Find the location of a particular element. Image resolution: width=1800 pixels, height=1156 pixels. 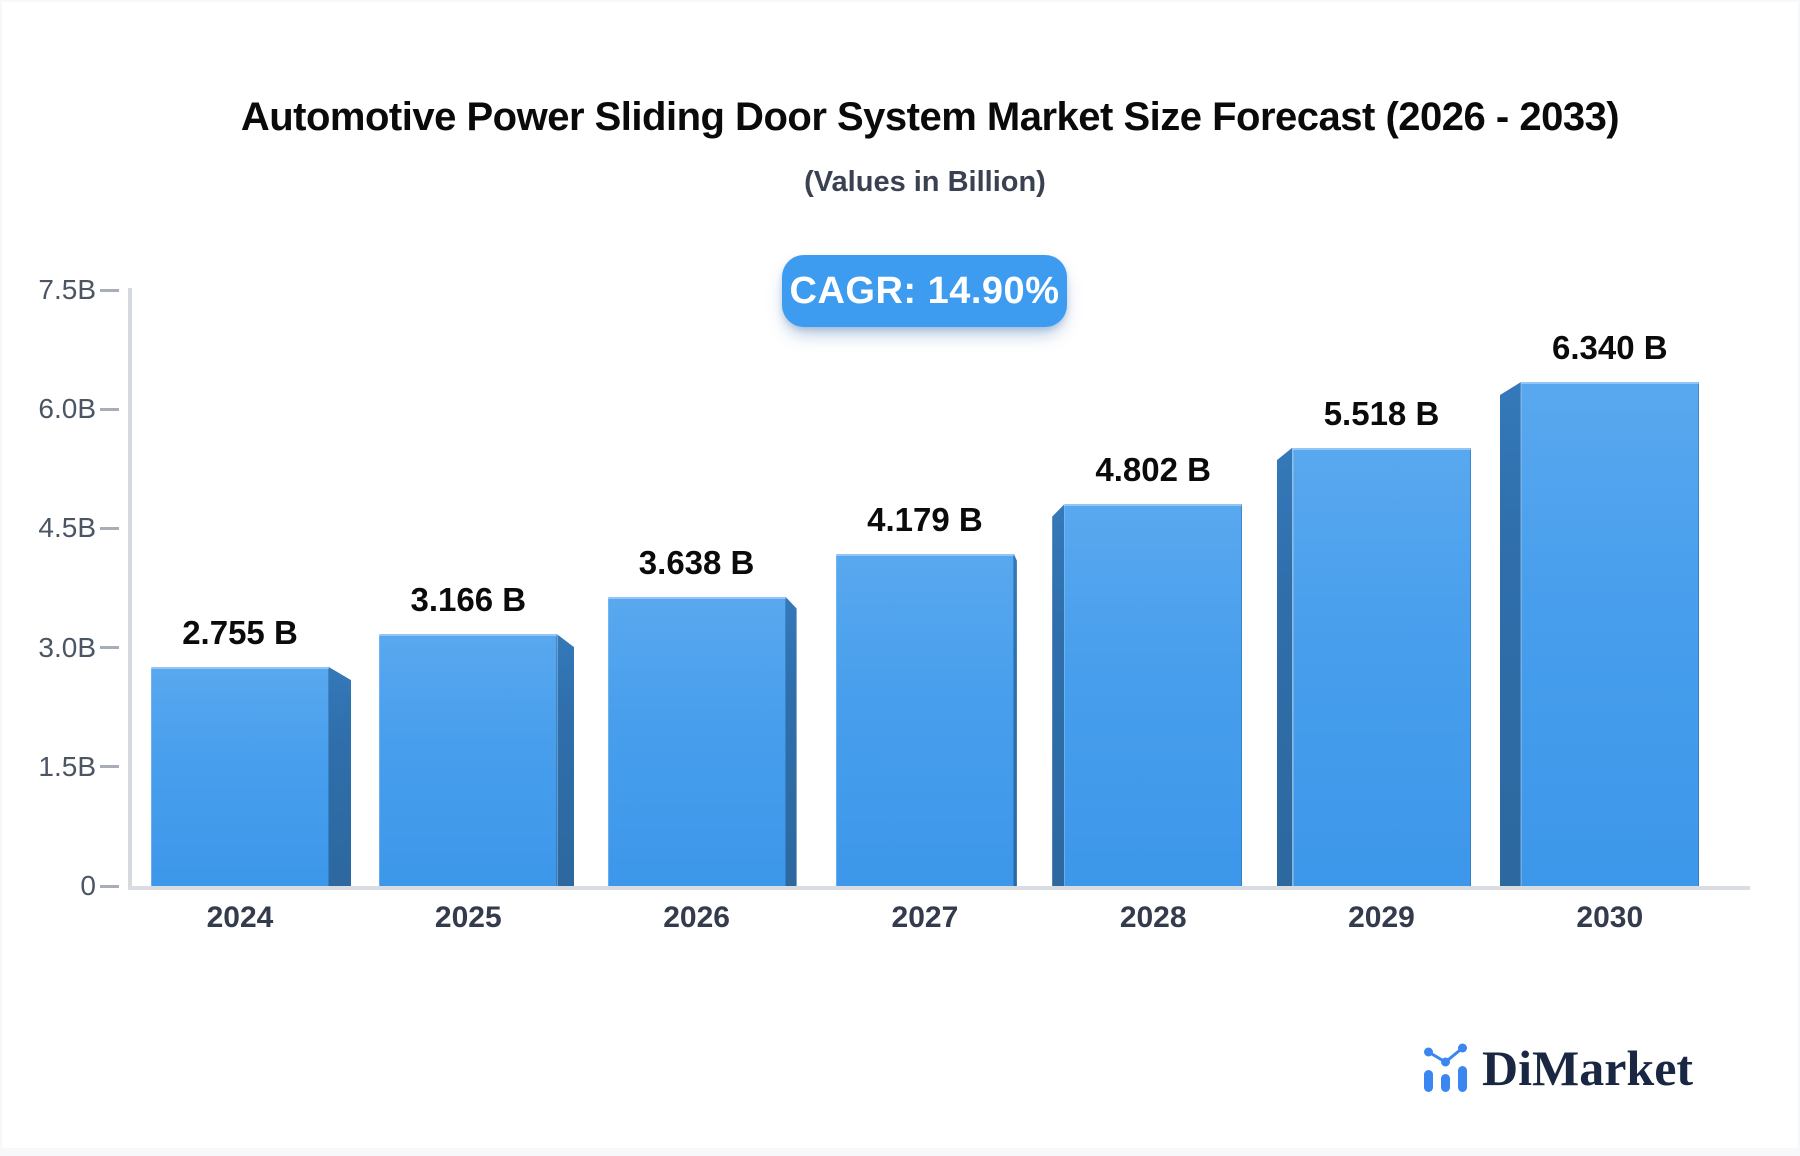

y-axis-line is located at coordinates (130, 587).